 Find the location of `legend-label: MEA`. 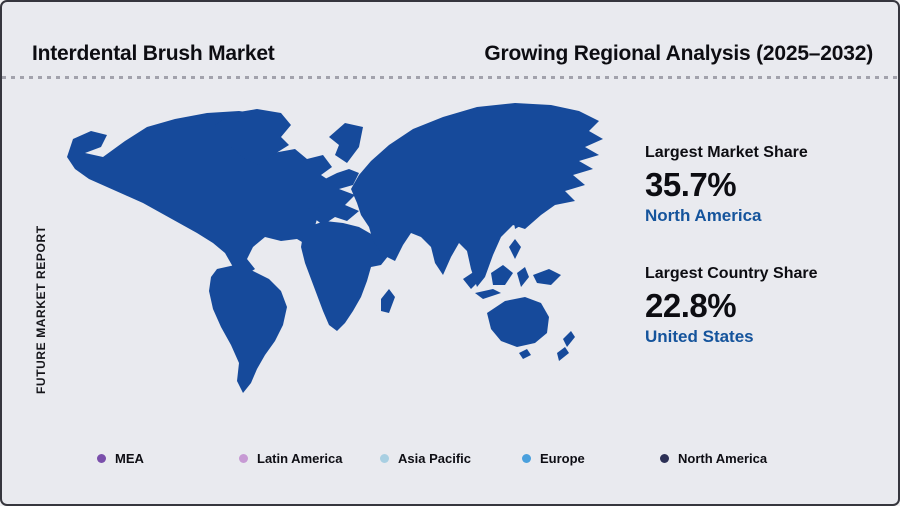

legend-label: MEA is located at coordinates (129, 458).